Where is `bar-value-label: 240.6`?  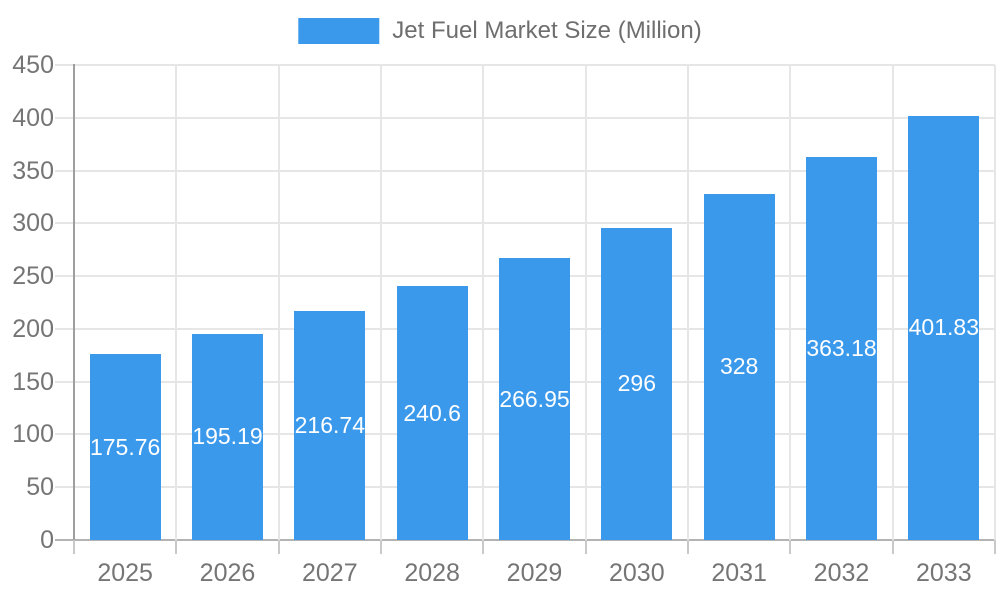 bar-value-label: 240.6 is located at coordinates (432, 412).